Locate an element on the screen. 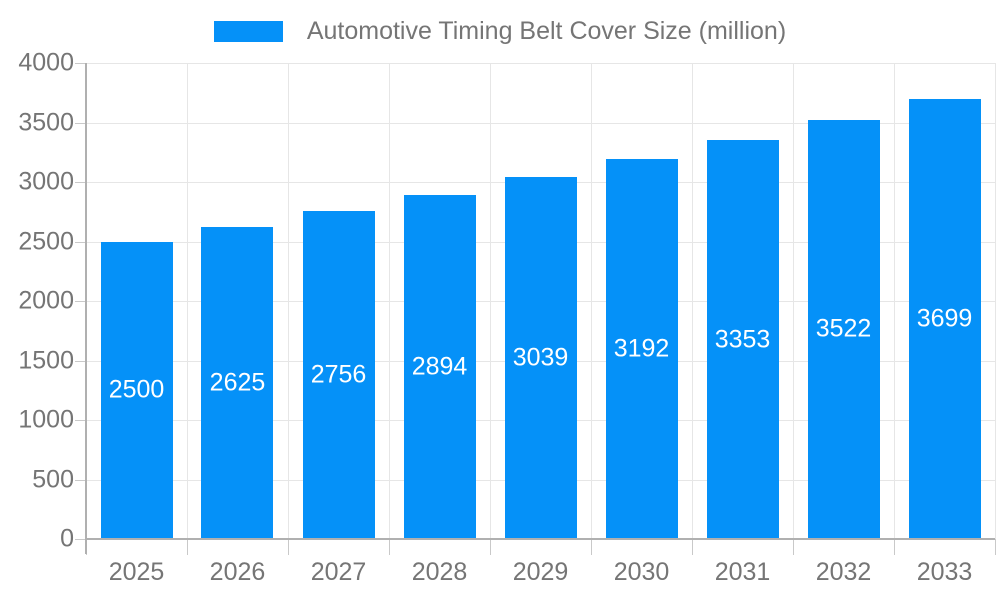 Image resolution: width=1000 pixels, height=600 pixels. x-axis-label: 2029 is located at coordinates (540, 572).